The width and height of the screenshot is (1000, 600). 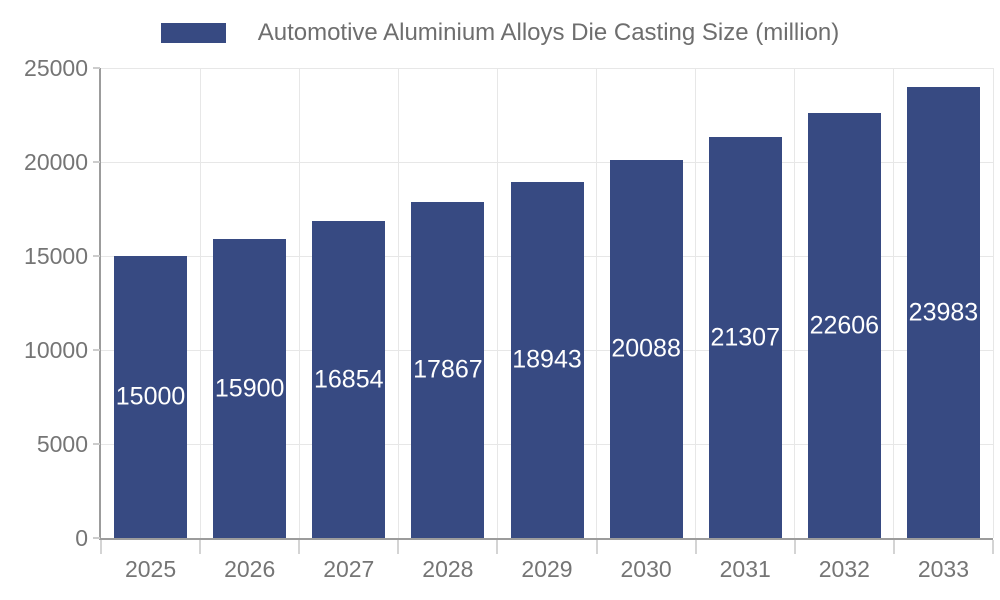 I want to click on bar-value-label: 23983, so click(x=943, y=312).